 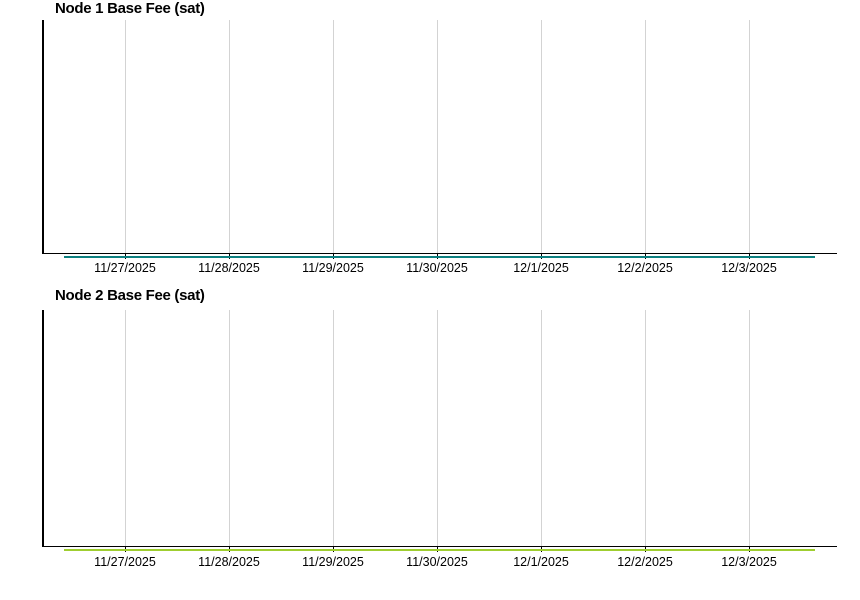 I want to click on chart-title-node2: Node 2 Base Fee (sat), so click(x=130, y=295).